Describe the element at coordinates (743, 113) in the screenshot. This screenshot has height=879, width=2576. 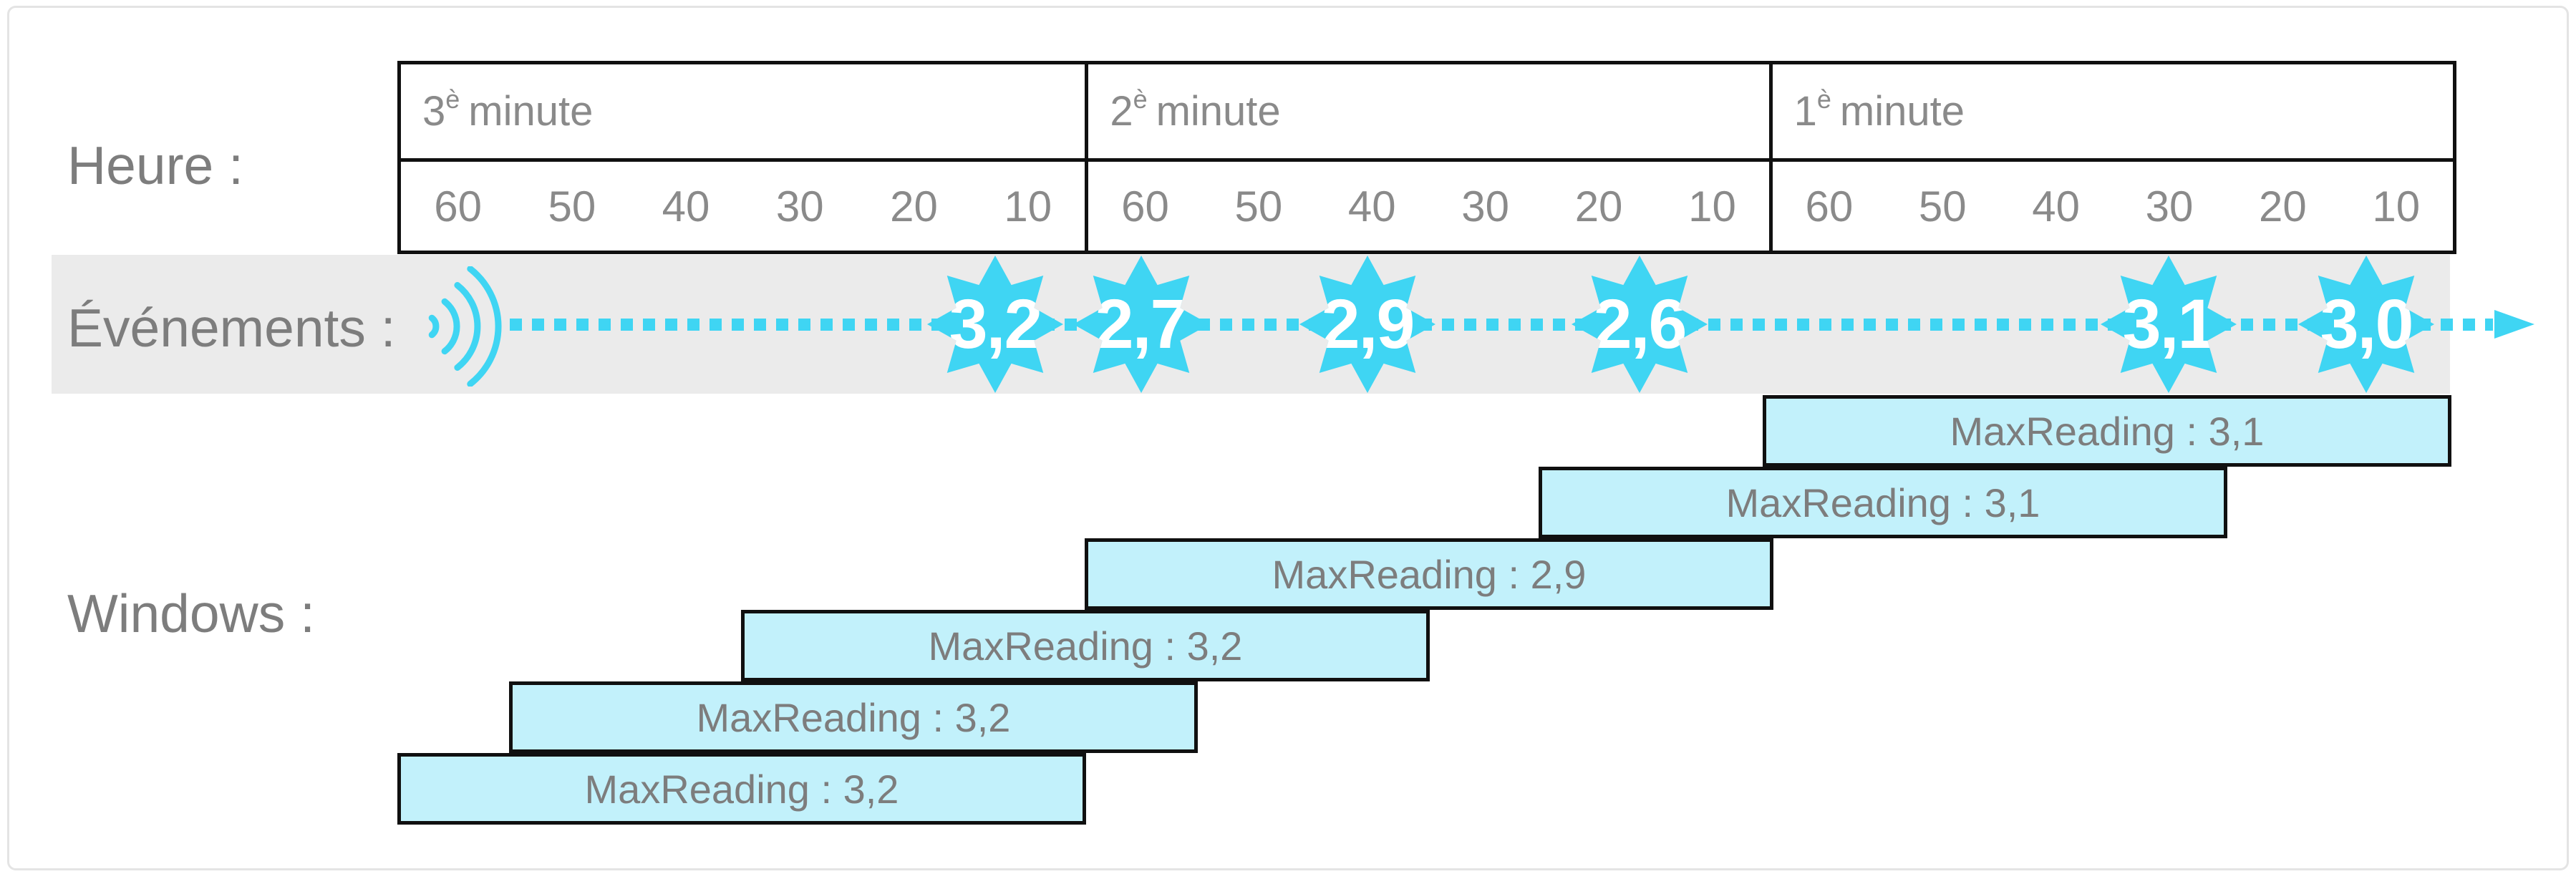
I see `minute-label: 3 è minute` at that location.